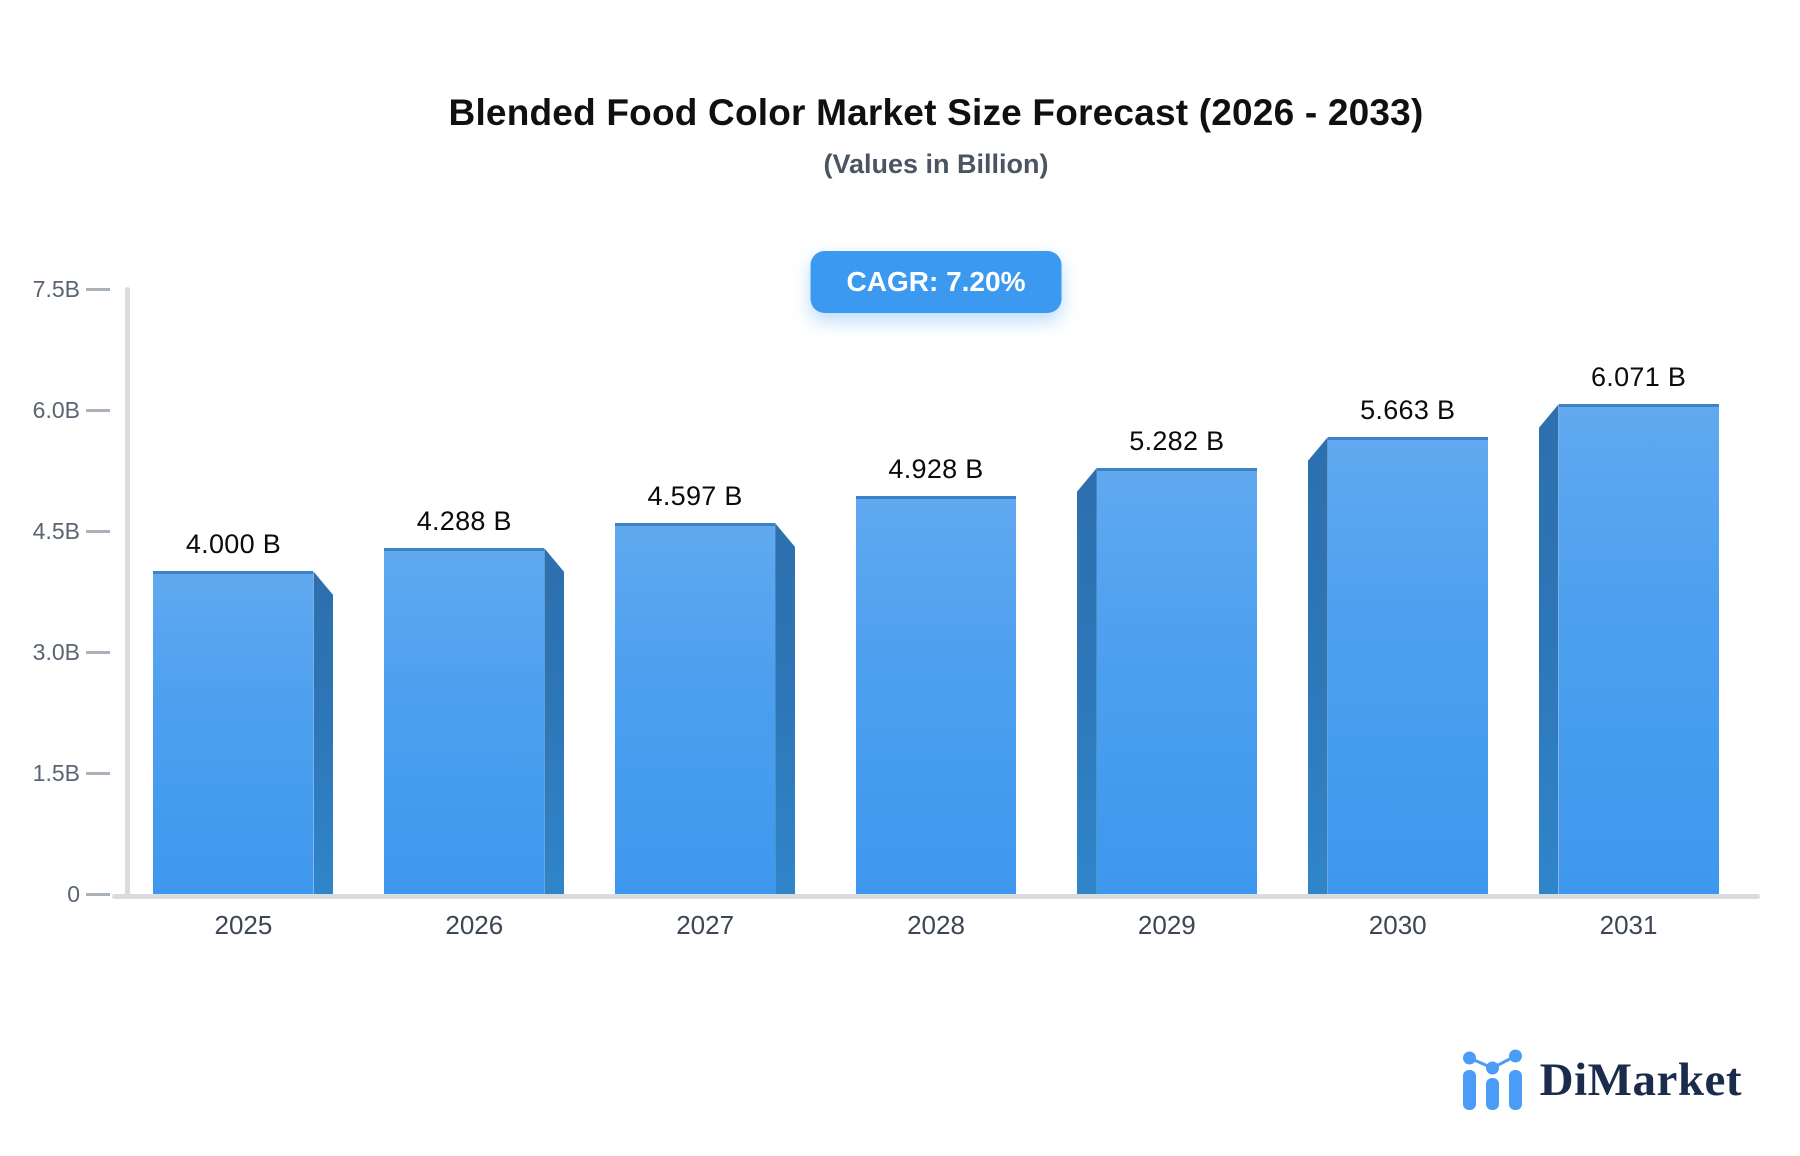  I want to click on bar-2025, so click(233, 732).